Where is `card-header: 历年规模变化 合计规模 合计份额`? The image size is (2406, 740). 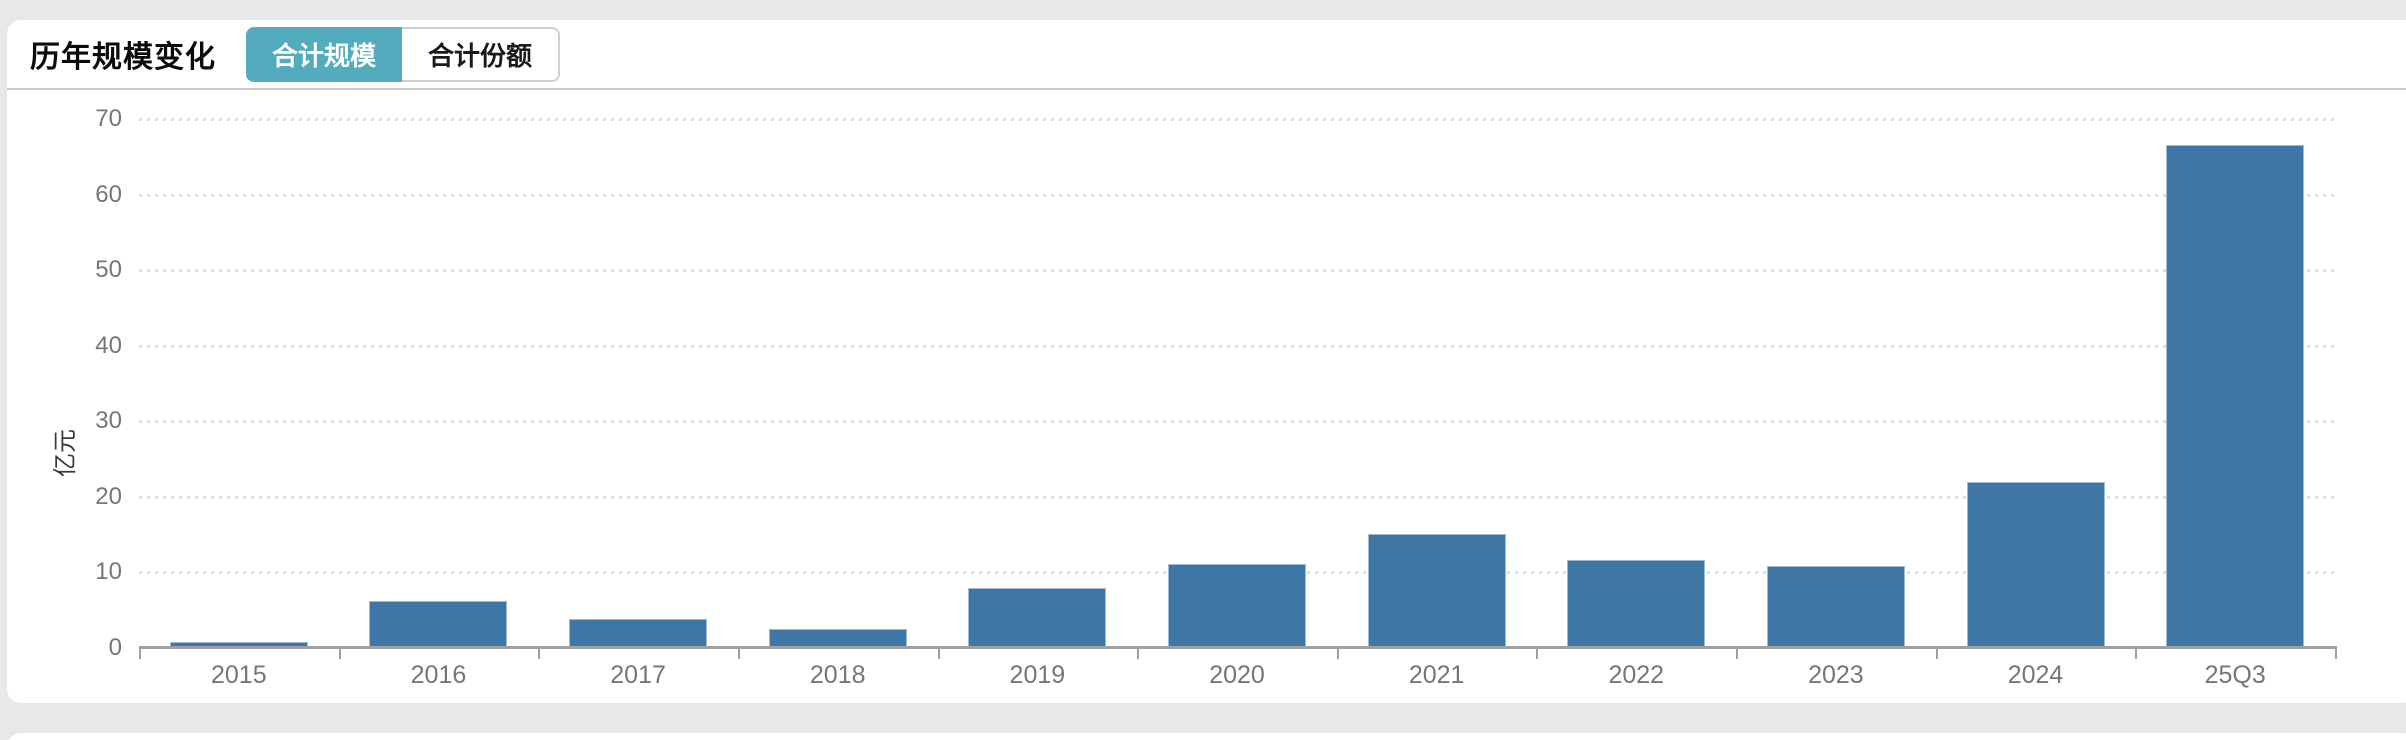
card-header: 历年规模变化 合计规模 合计份额 is located at coordinates (1206, 55).